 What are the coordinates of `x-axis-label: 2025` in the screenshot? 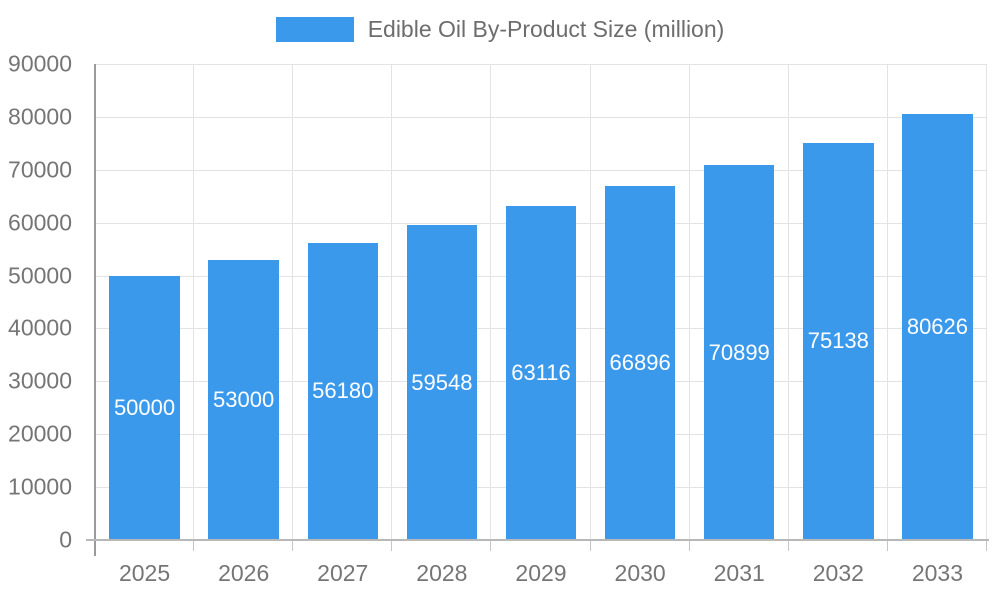 It's located at (144, 573).